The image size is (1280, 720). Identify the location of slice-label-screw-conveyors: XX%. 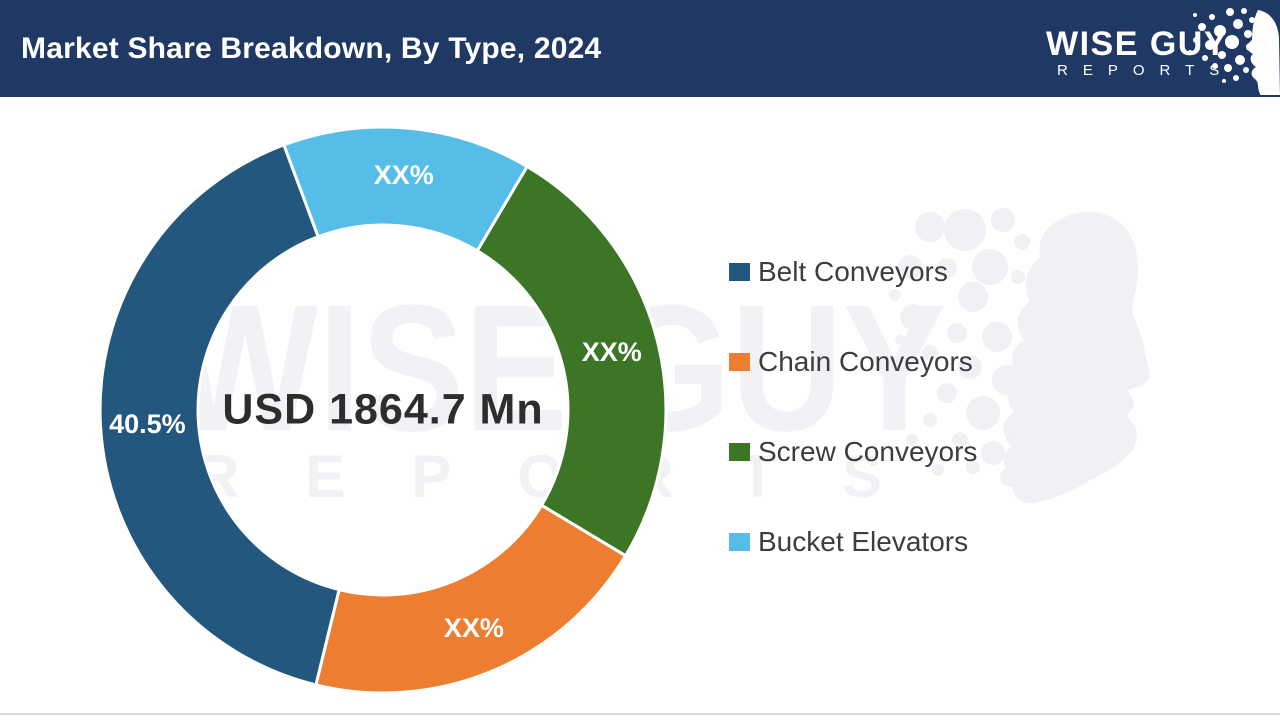
(612, 352).